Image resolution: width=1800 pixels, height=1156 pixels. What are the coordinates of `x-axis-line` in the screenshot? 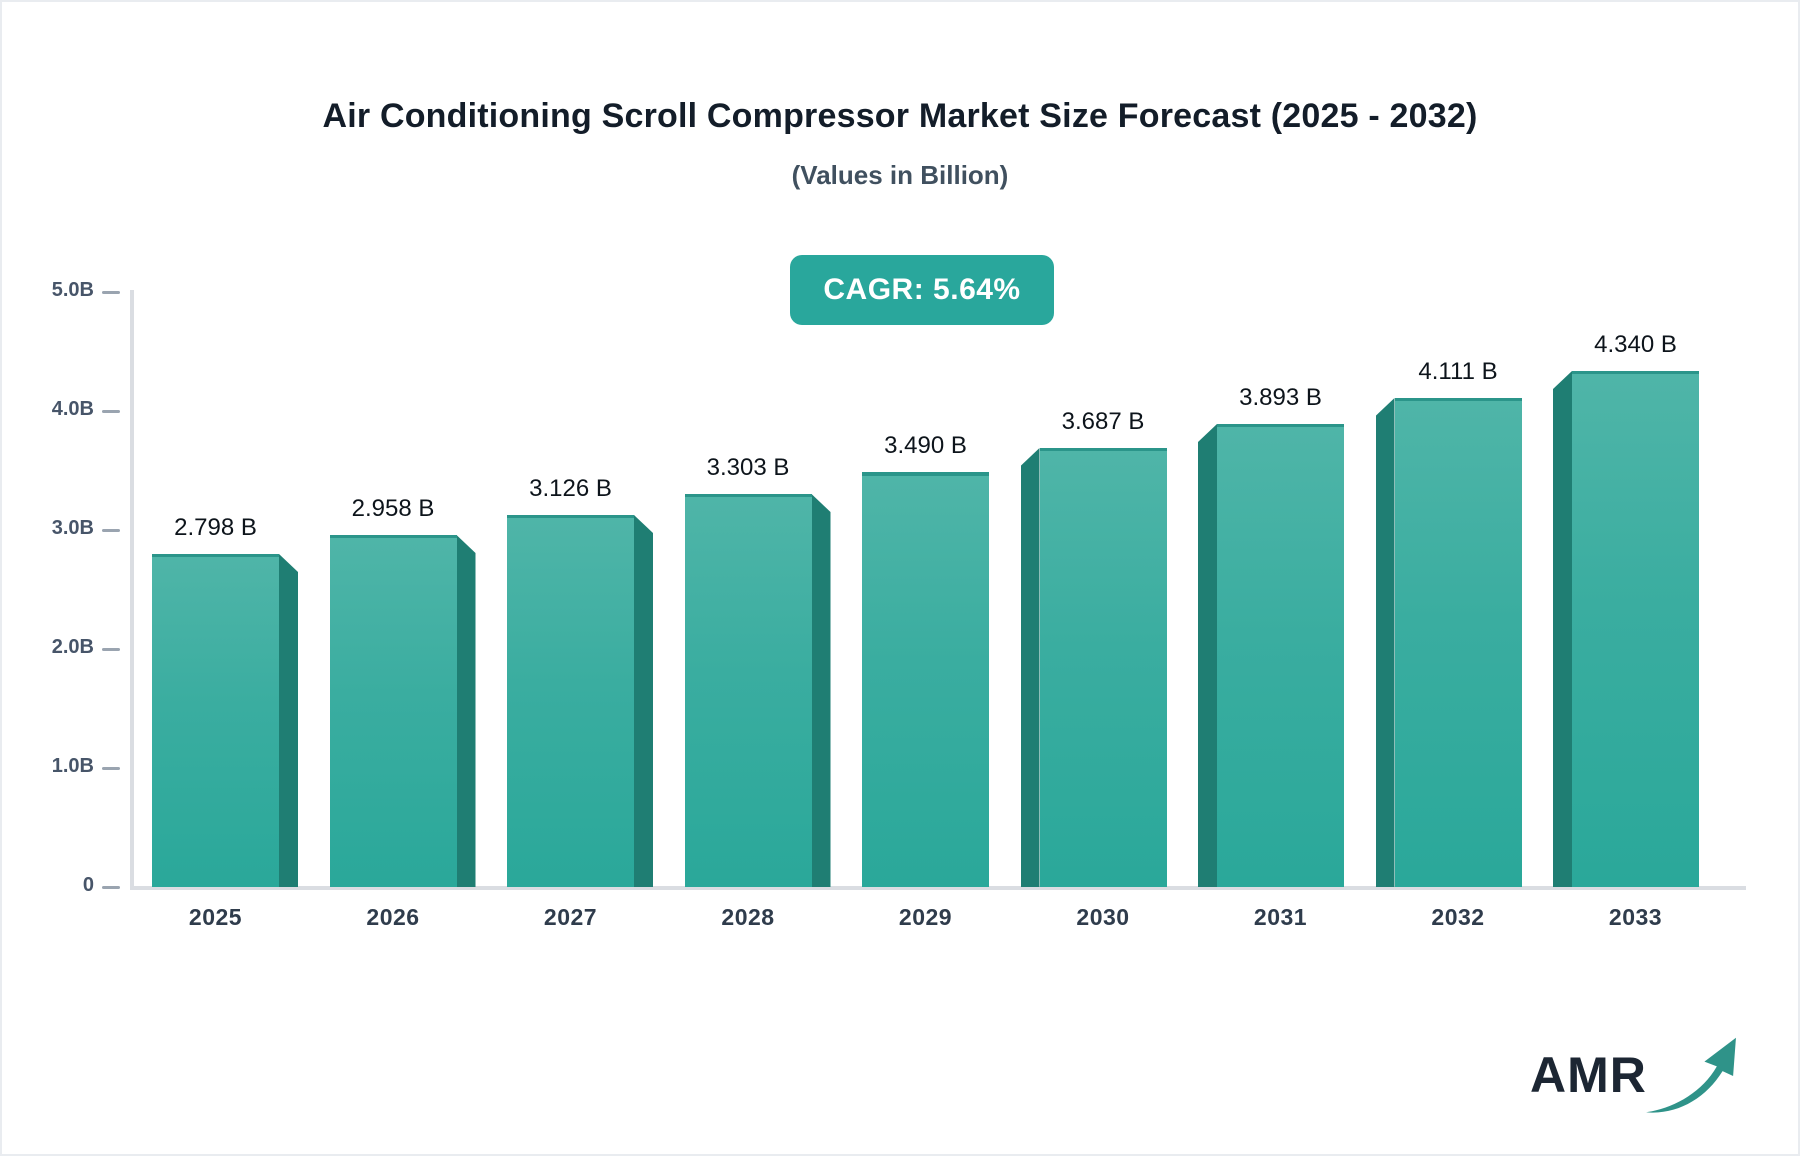 It's located at (938, 888).